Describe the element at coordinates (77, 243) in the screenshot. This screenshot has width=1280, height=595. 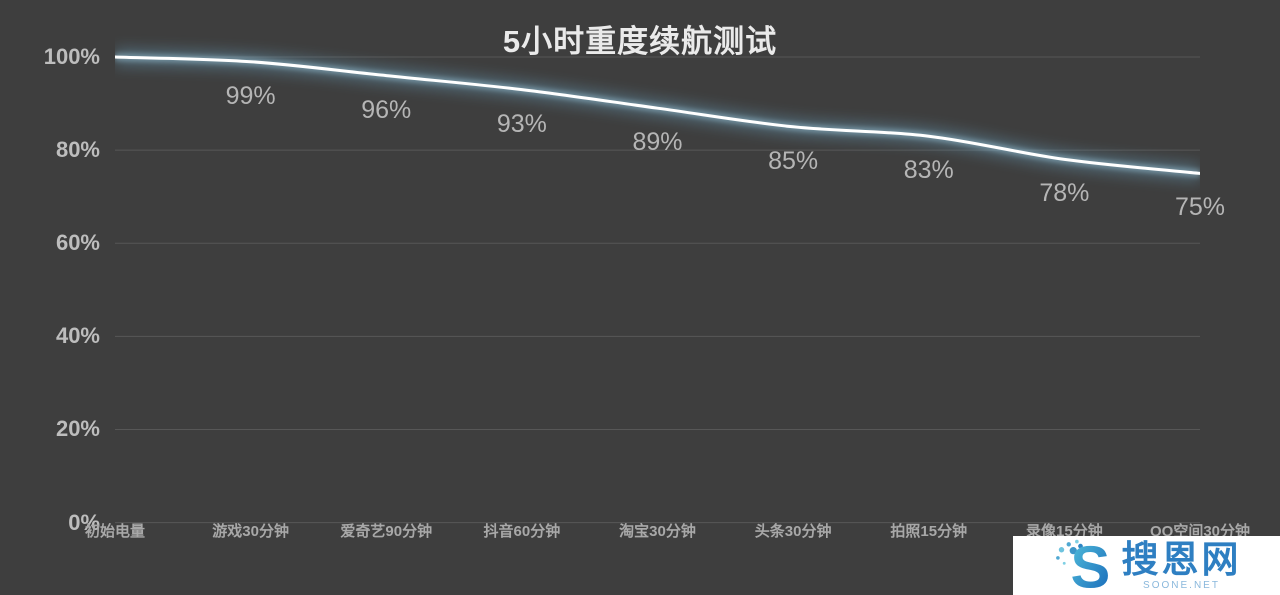
I see `y-axis-label: 60%` at that location.